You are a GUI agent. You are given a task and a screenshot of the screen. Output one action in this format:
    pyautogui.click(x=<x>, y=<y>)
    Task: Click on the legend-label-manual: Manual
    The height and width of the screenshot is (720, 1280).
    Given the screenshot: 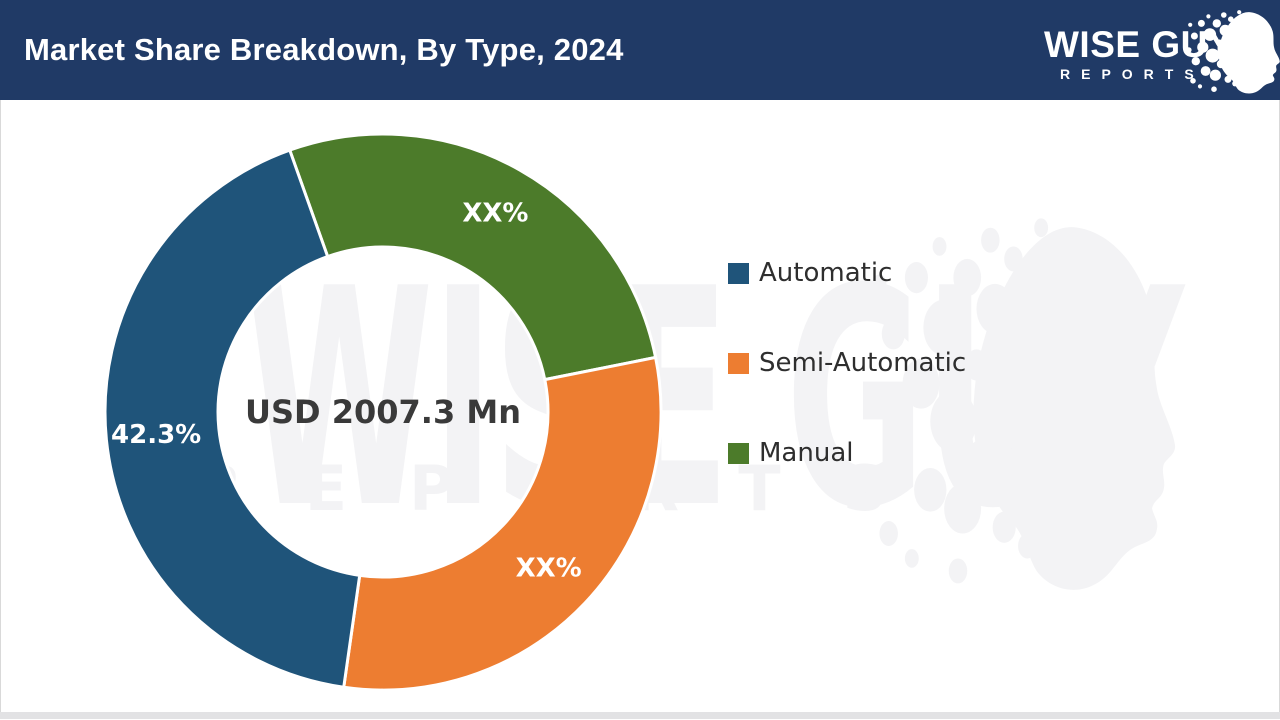 What is the action you would take?
    pyautogui.click(x=806, y=453)
    